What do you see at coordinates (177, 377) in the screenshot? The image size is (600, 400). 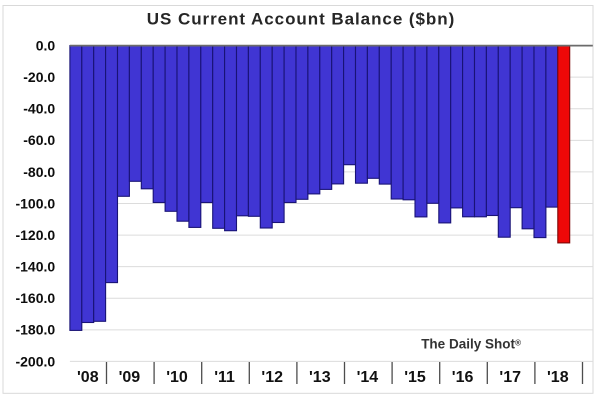 I see `svg-text: '10` at bounding box center [177, 377].